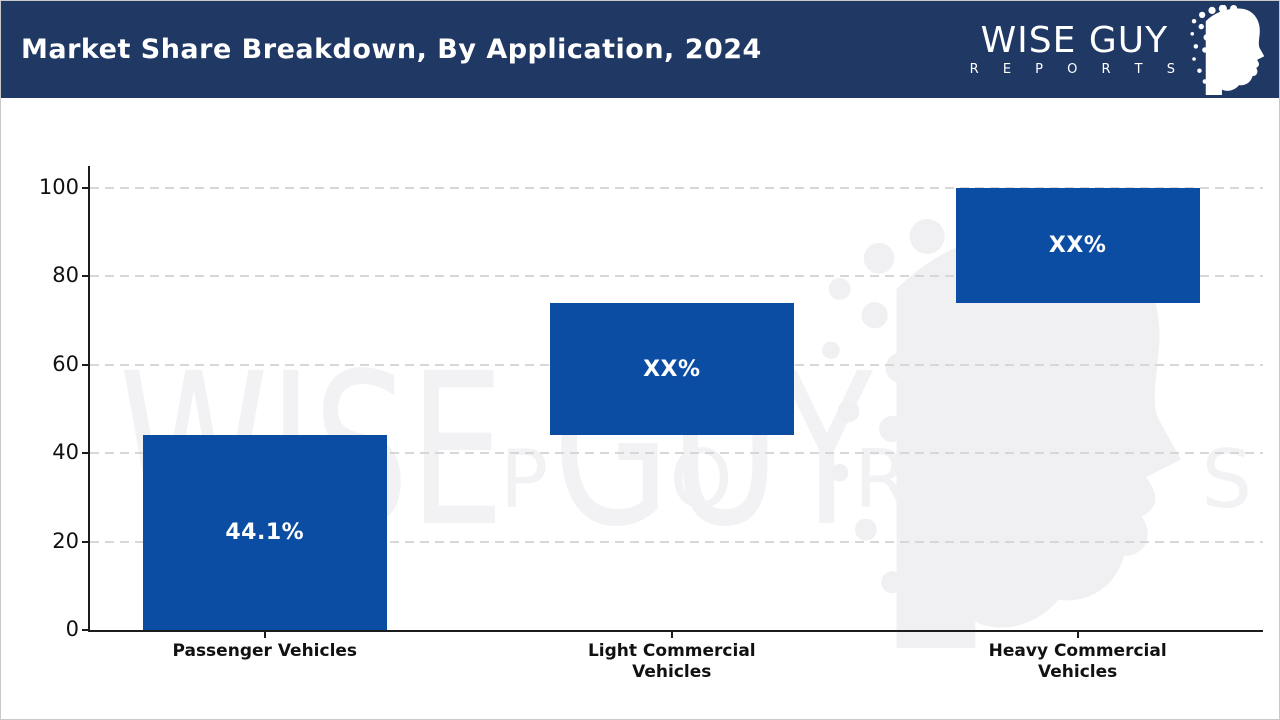 The height and width of the screenshot is (720, 1280). Describe the element at coordinates (1227, 49) in the screenshot. I see `dotted-face-icon` at that location.